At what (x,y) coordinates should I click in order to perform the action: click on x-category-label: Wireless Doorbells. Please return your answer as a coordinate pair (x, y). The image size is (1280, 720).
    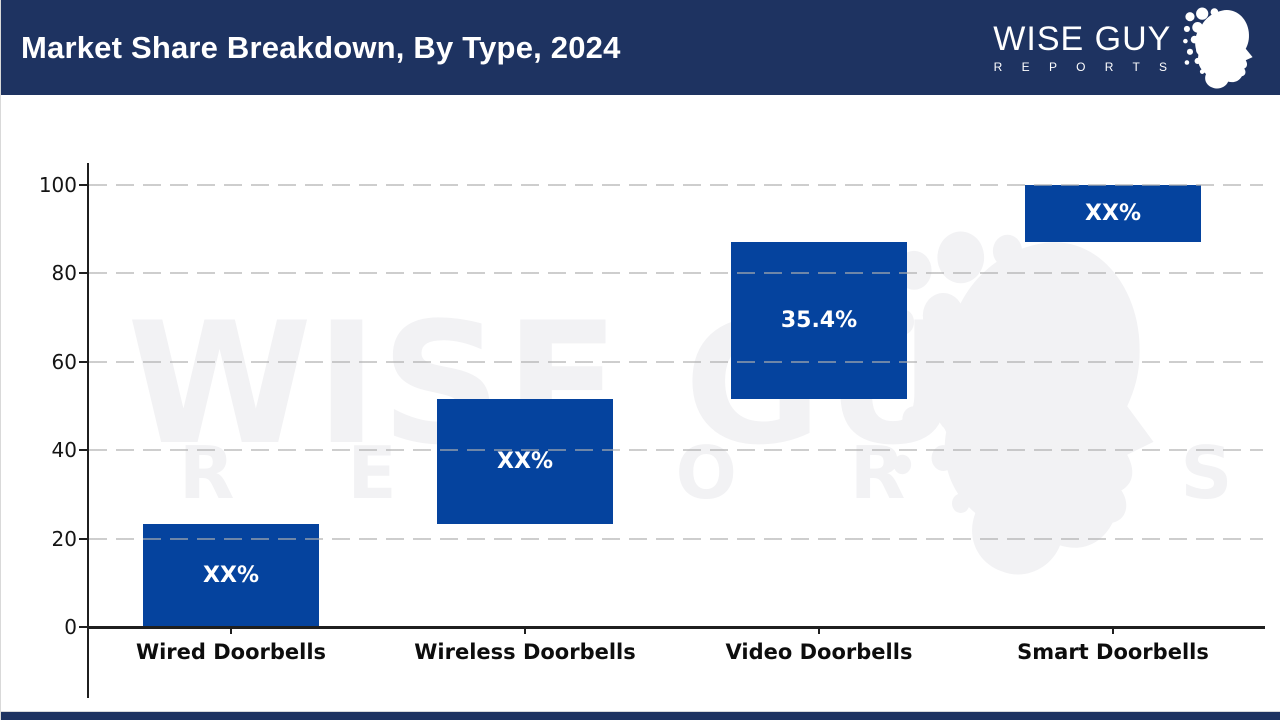
    Looking at the image, I should click on (525, 652).